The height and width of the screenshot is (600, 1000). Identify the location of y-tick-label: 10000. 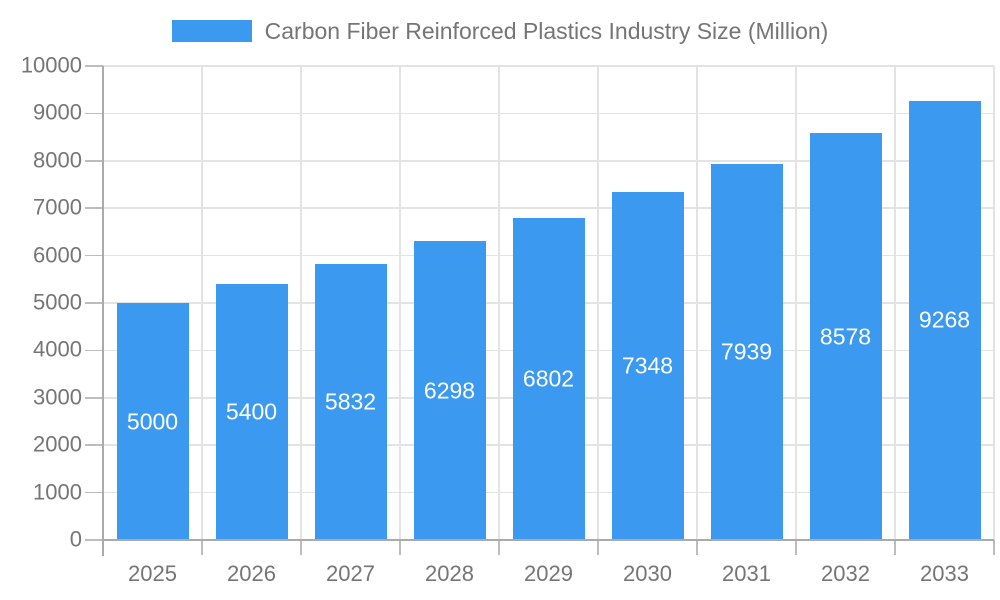
(51, 65).